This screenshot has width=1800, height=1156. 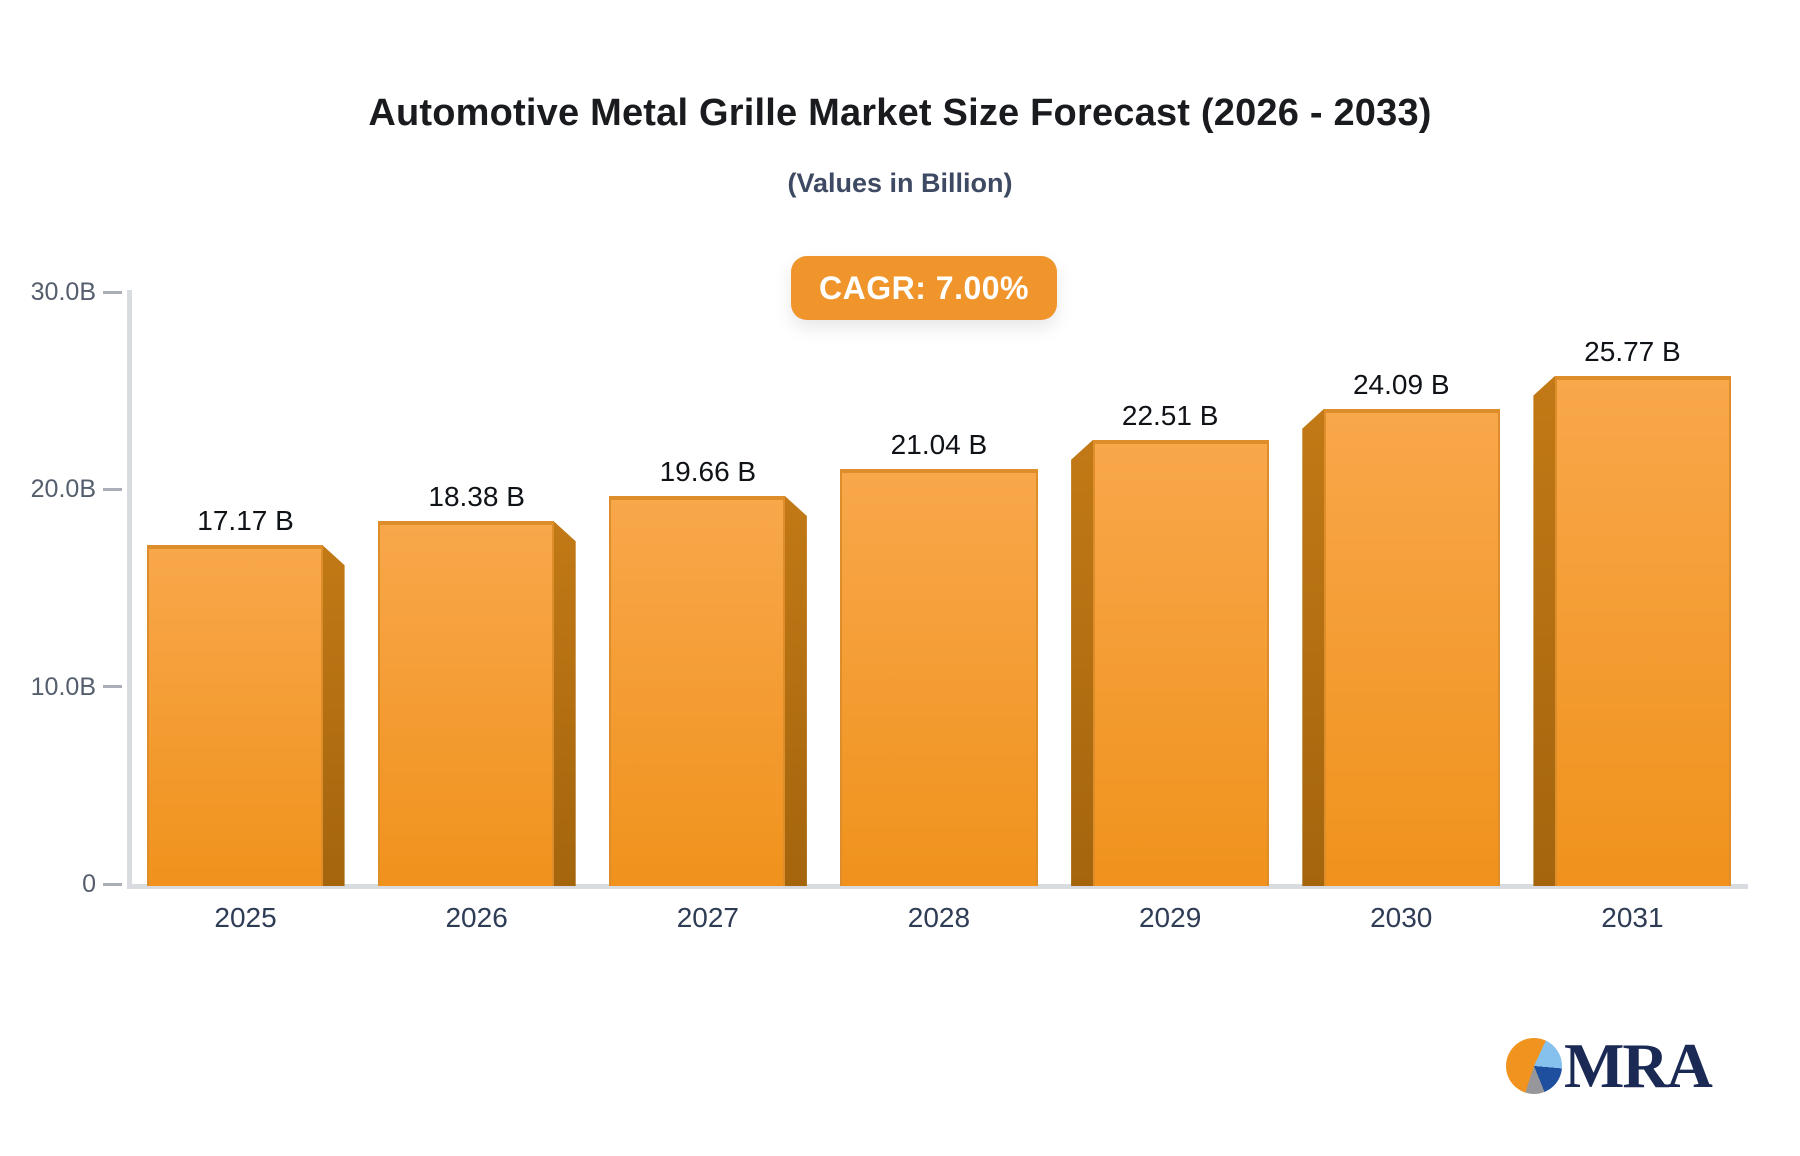 I want to click on bar-2027, so click(x=707, y=691).